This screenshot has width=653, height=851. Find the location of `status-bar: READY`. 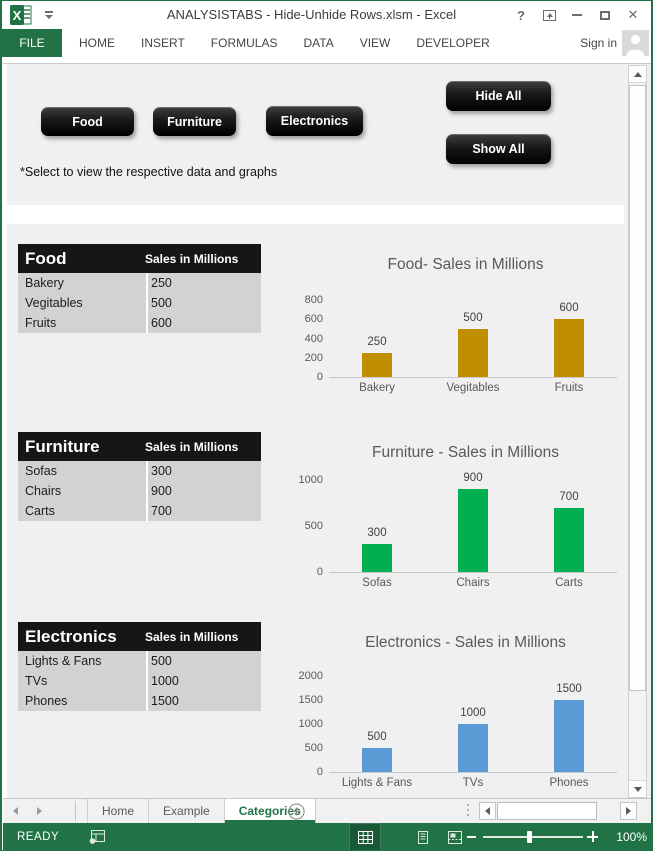

status-bar: READY is located at coordinates (327, 836).